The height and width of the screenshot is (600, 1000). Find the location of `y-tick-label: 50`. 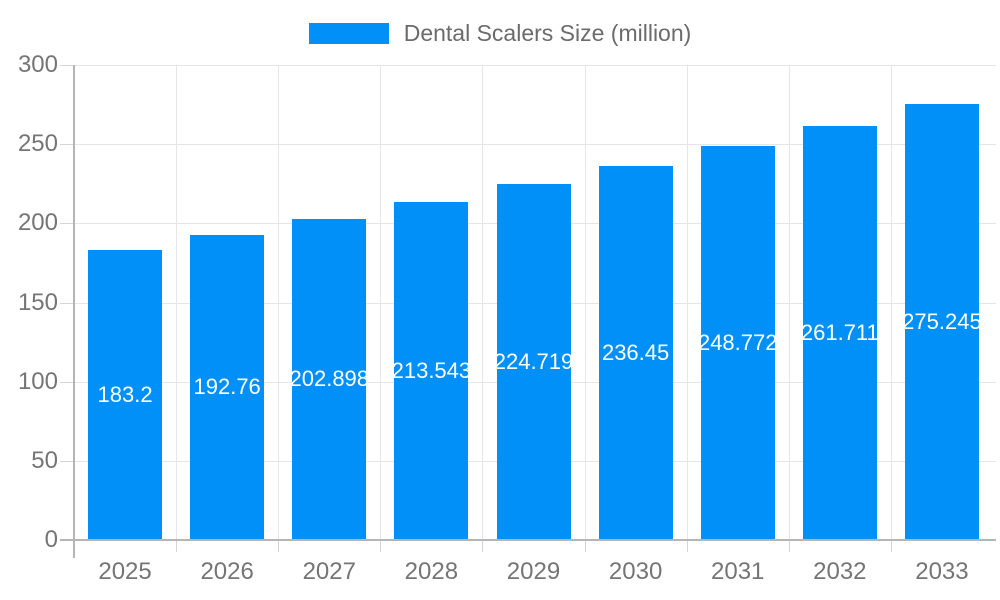

y-tick-label: 50 is located at coordinates (44, 460).